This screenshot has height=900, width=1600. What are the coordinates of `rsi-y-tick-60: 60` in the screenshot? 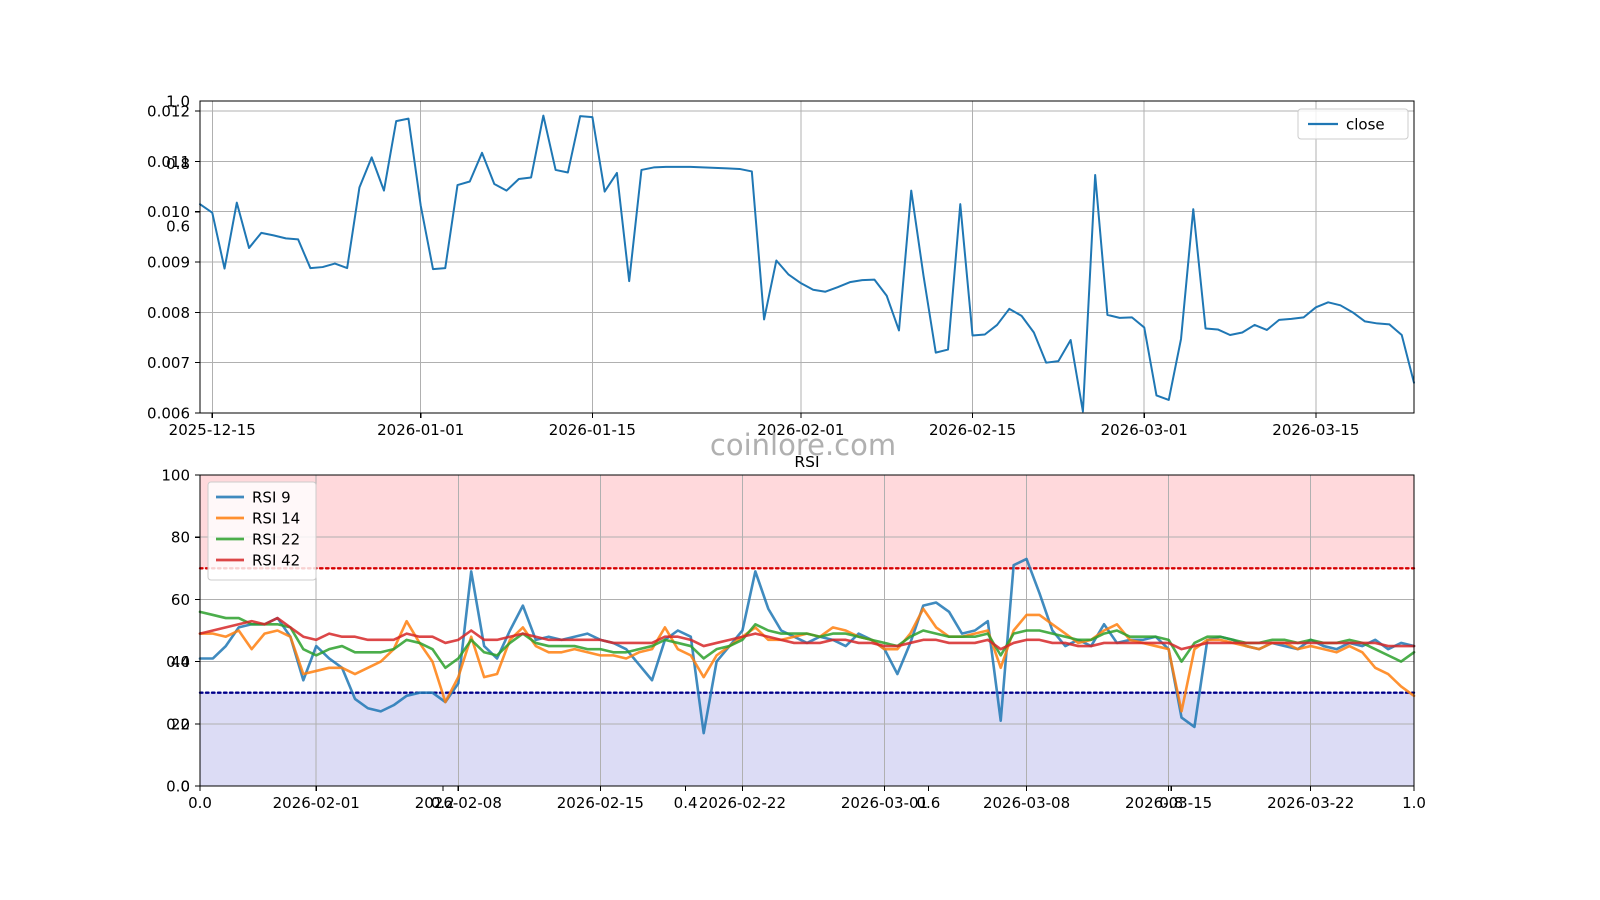 It's located at (180, 600).